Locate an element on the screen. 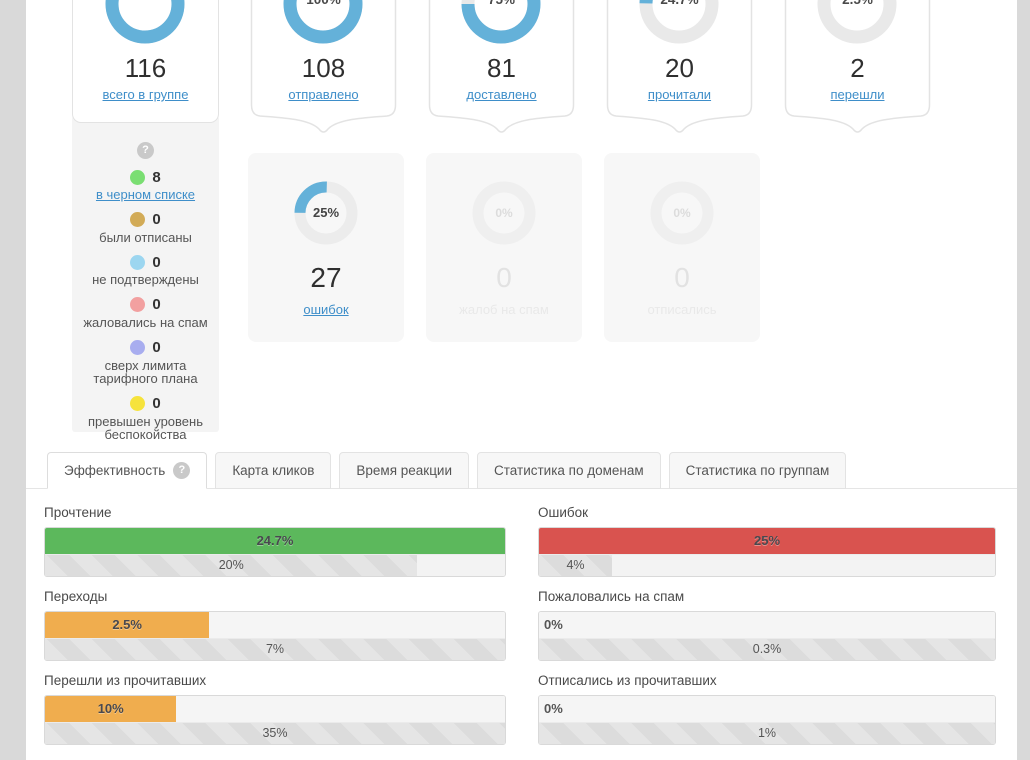 This screenshot has height=760, width=1030. stat-label-unsubscribed: отписались is located at coordinates (682, 309).